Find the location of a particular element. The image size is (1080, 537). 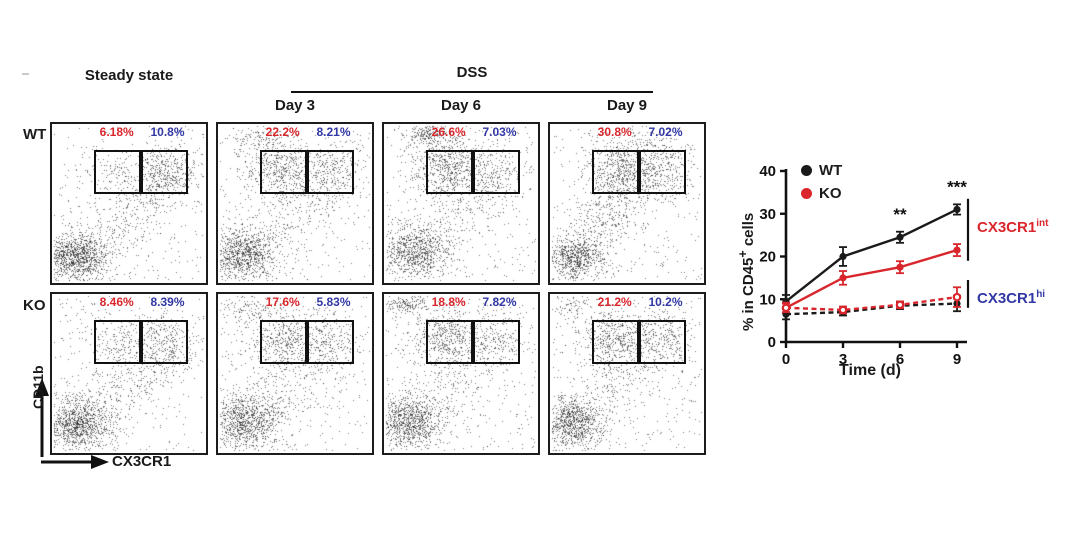

flow-panel-wt-day6: 26.6% 7.03% is located at coordinates (461, 203).